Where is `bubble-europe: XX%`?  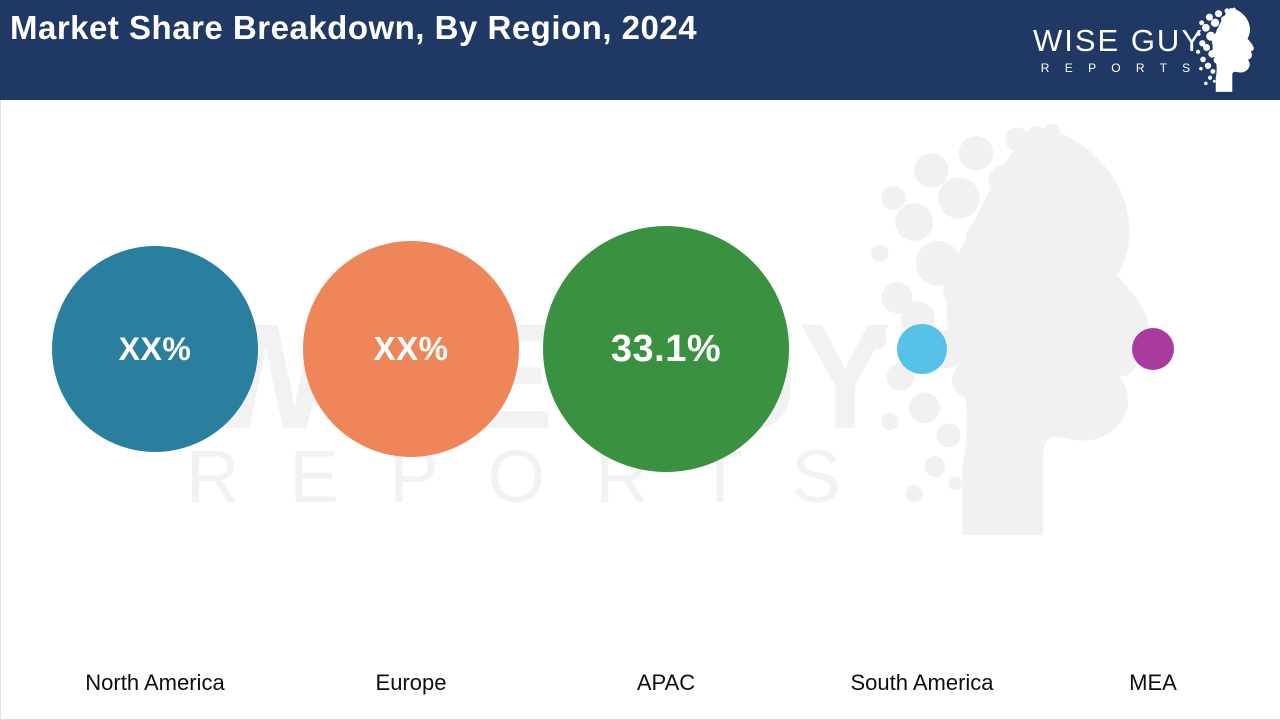
bubble-europe: XX% is located at coordinates (411, 349).